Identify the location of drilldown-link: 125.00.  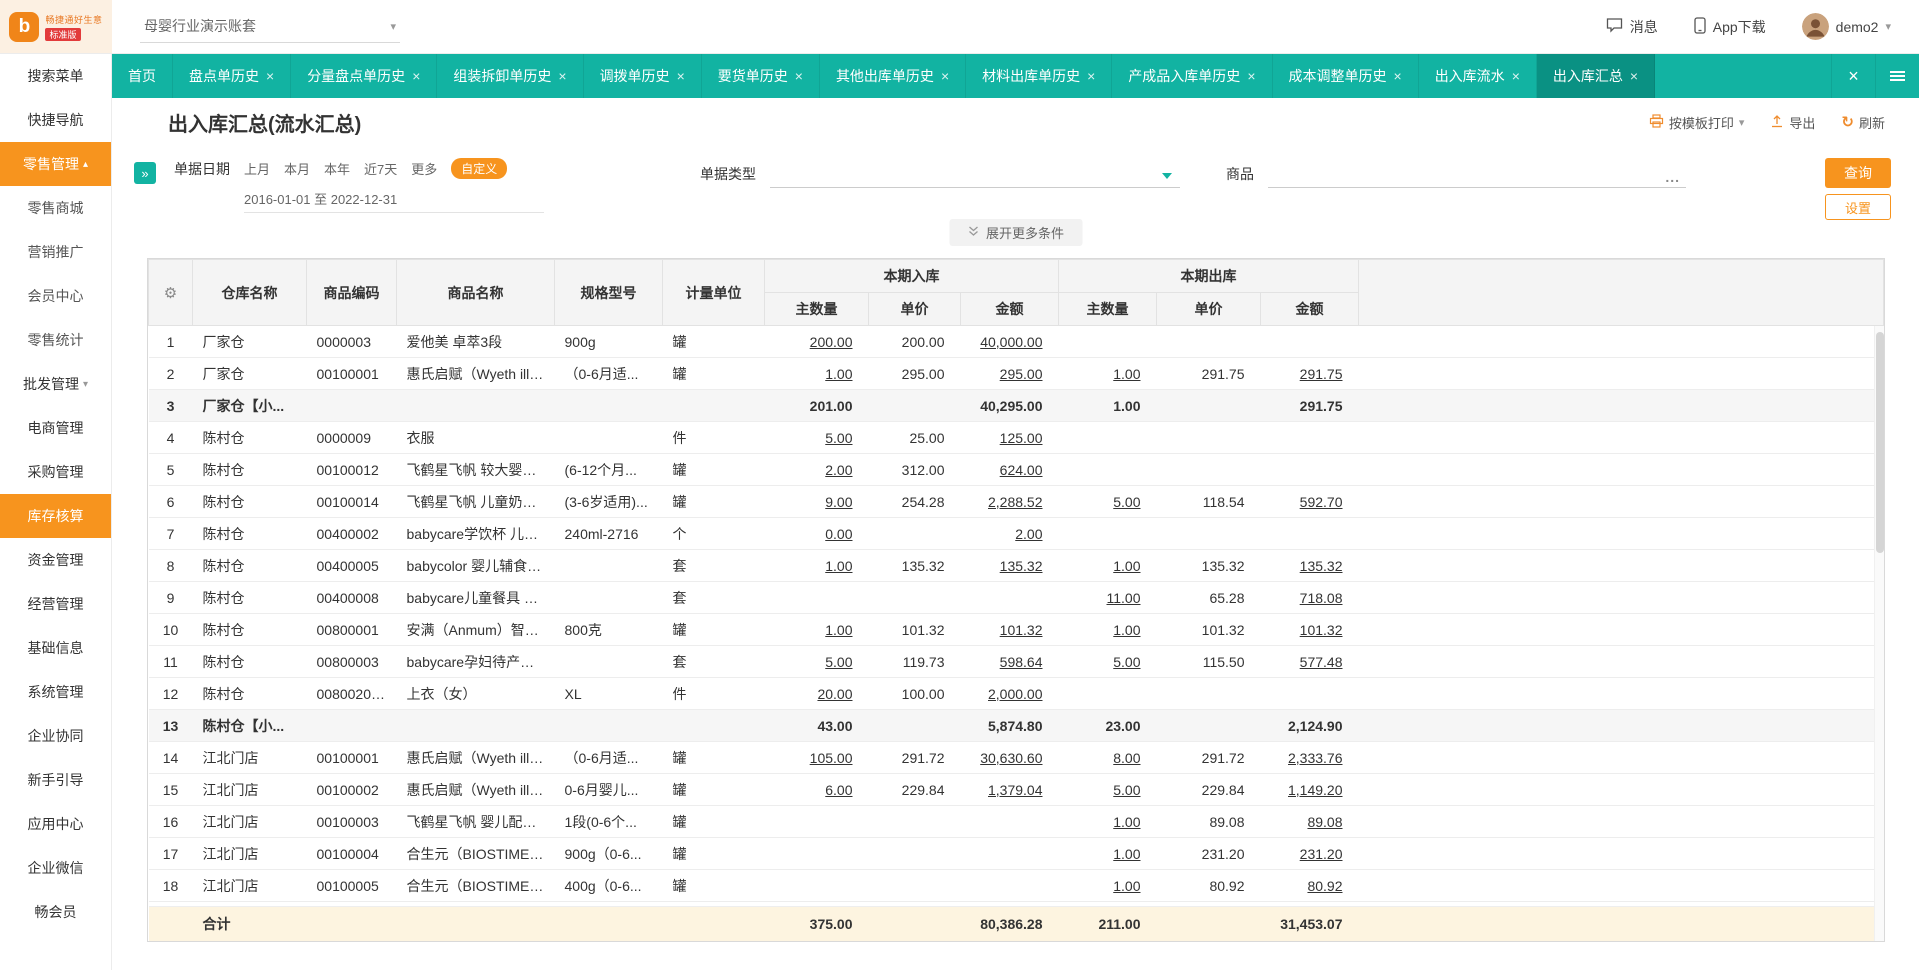
(1021, 437).